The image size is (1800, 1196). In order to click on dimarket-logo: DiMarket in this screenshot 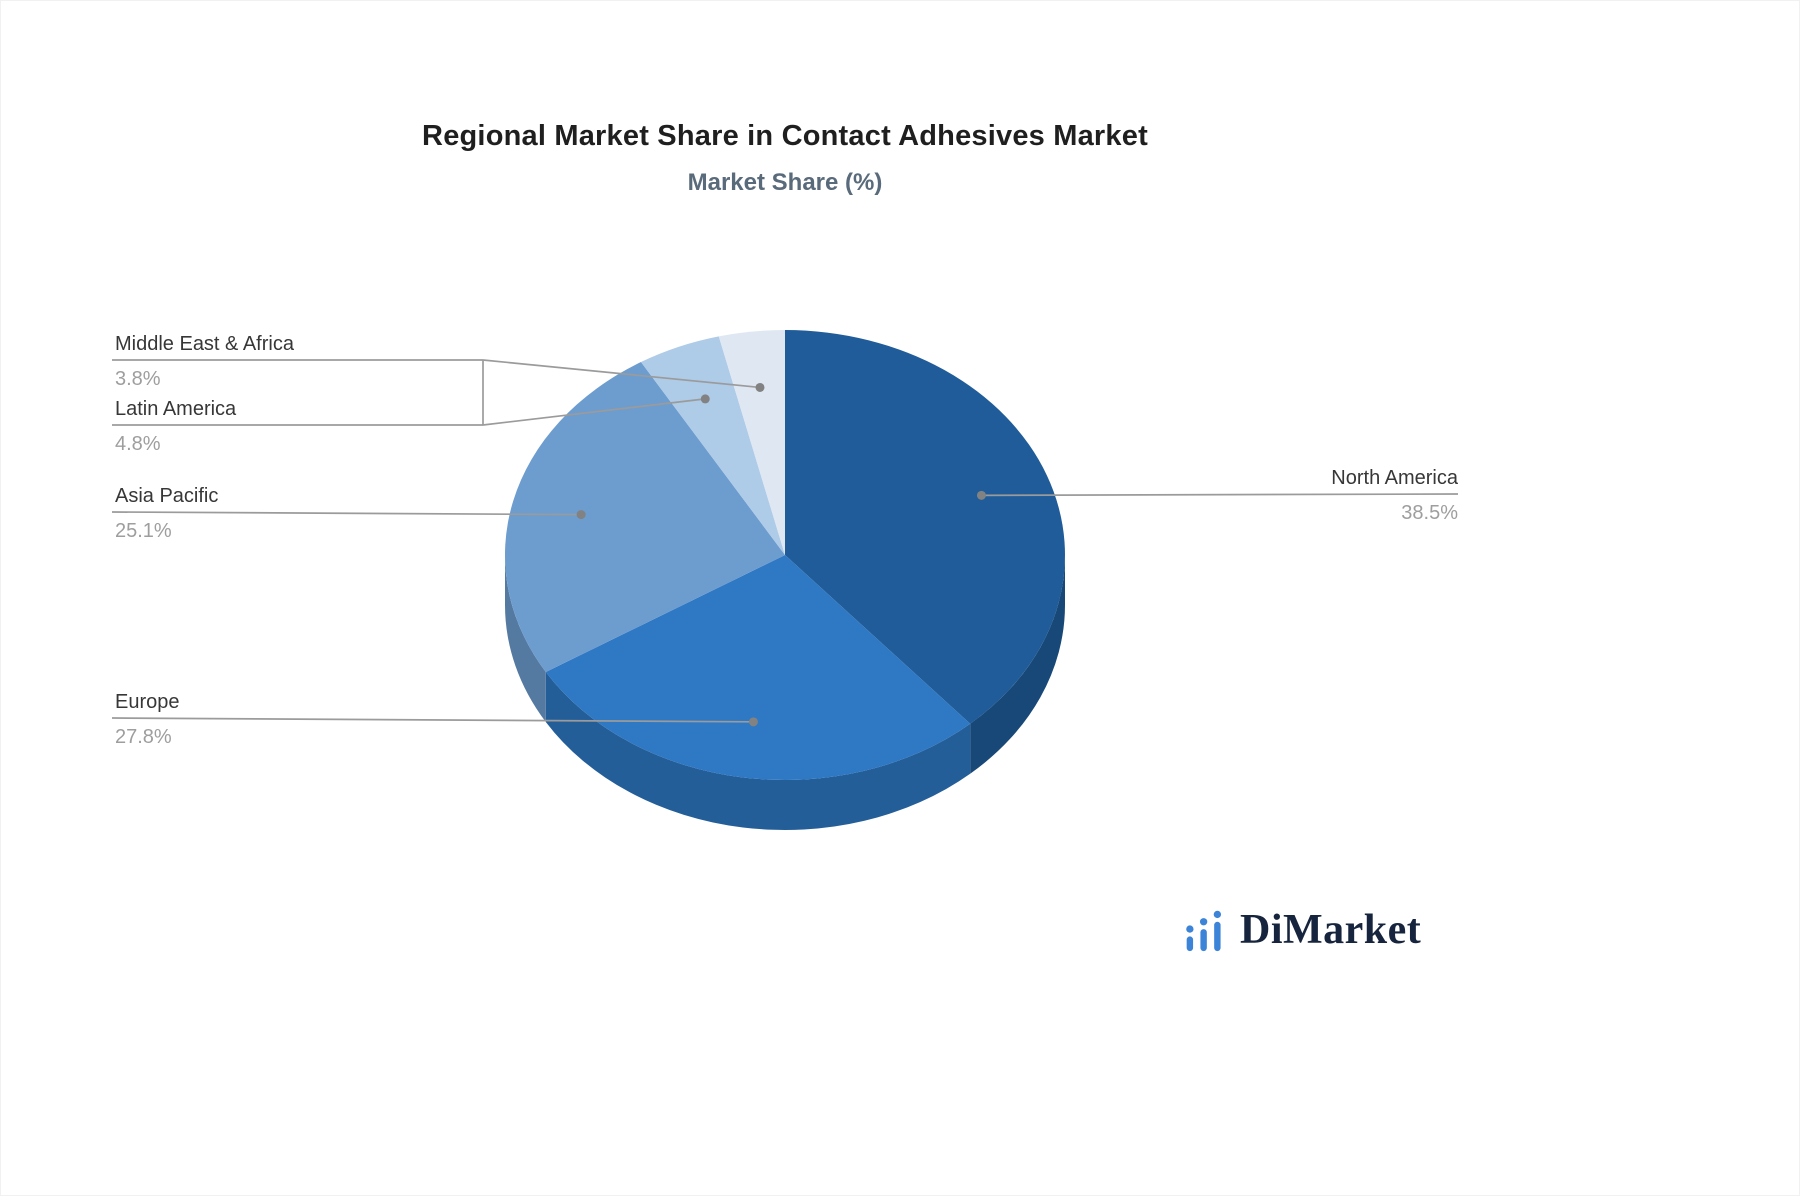, I will do `click(1302, 930)`.